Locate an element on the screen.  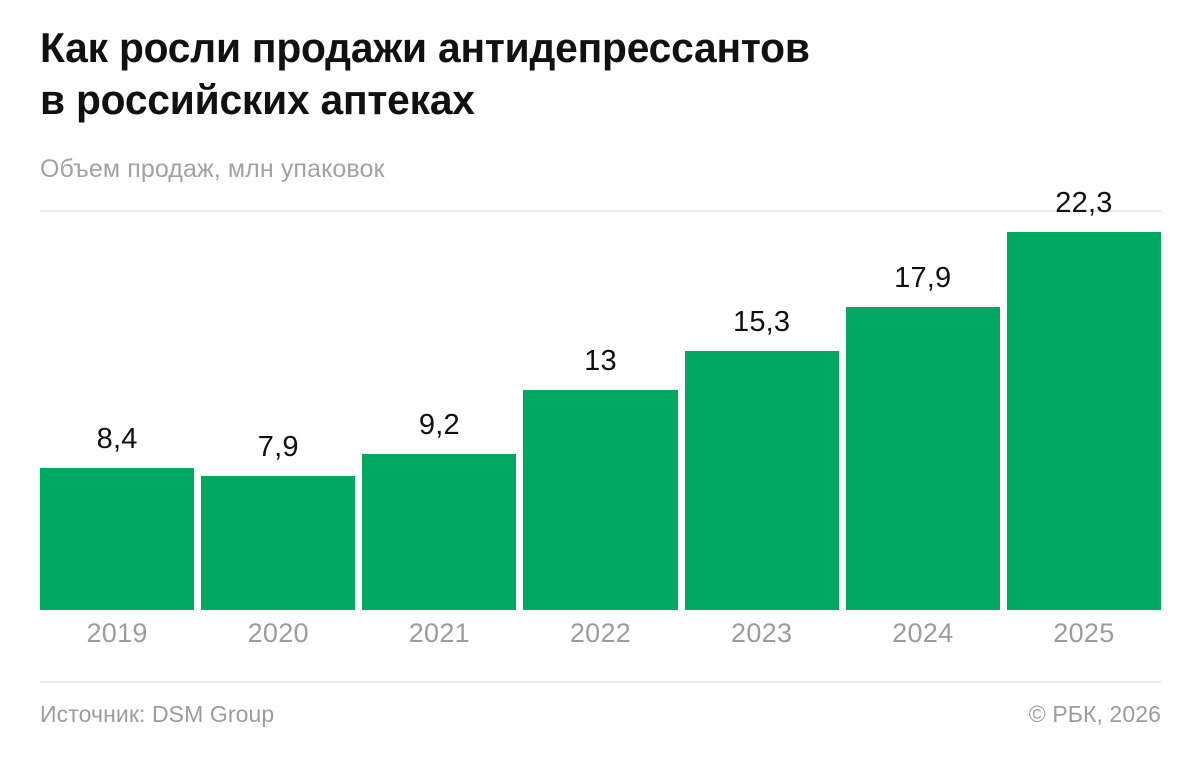
bar-2025 is located at coordinates (1083, 421).